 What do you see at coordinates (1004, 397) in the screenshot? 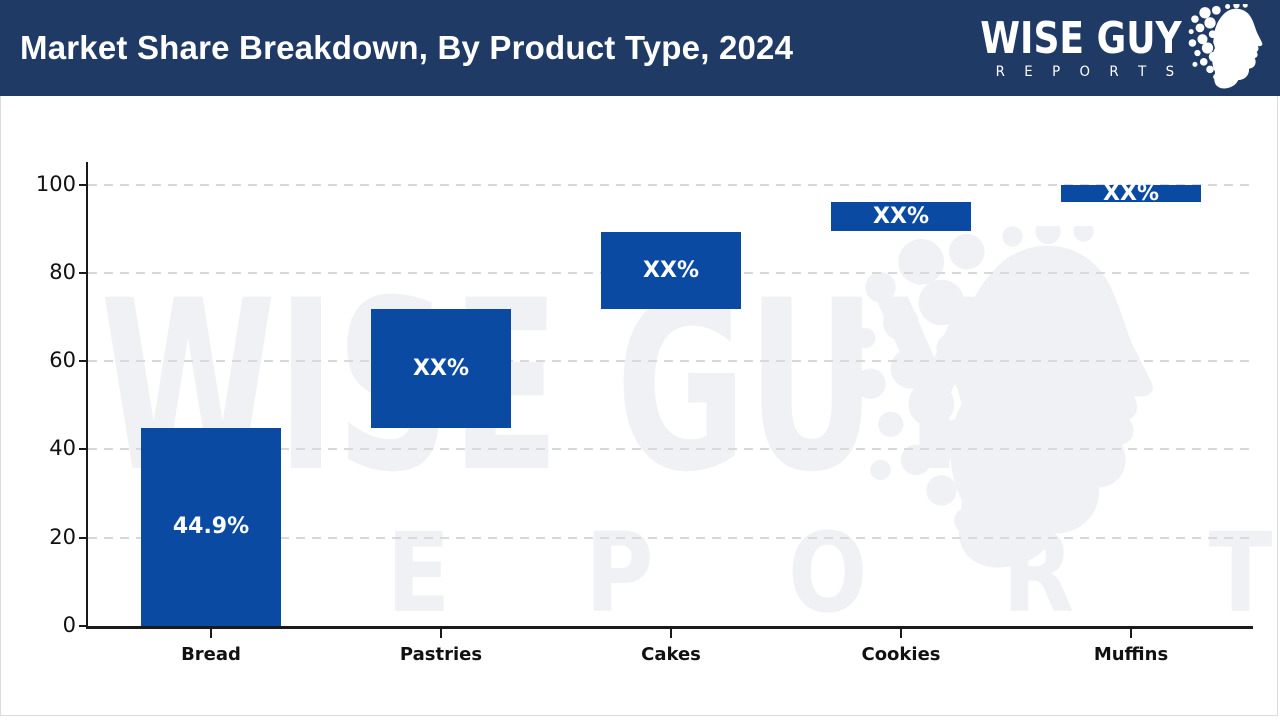
I see `watermark-head-profile-icon` at bounding box center [1004, 397].